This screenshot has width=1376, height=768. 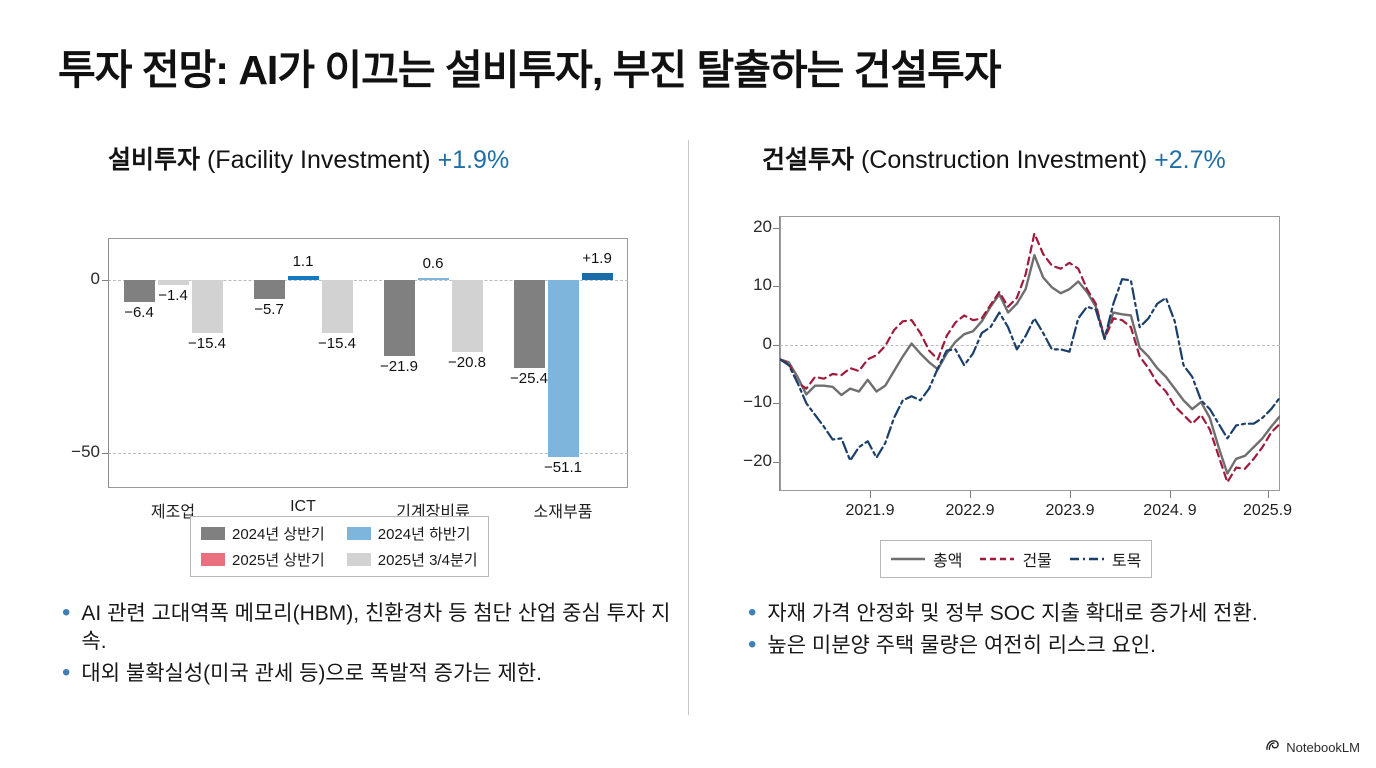 I want to click on facility-bullet-item: • 대외 불확실성(미국 관세 등)으로 폭발적 증가는 제한., so click(x=368, y=673).